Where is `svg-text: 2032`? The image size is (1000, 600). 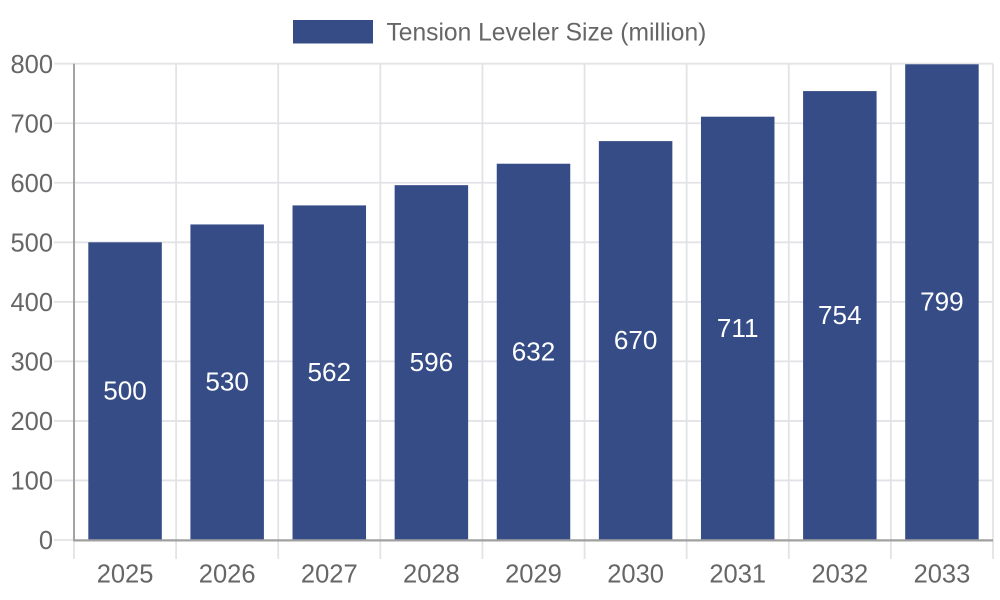 svg-text: 2032 is located at coordinates (839, 574).